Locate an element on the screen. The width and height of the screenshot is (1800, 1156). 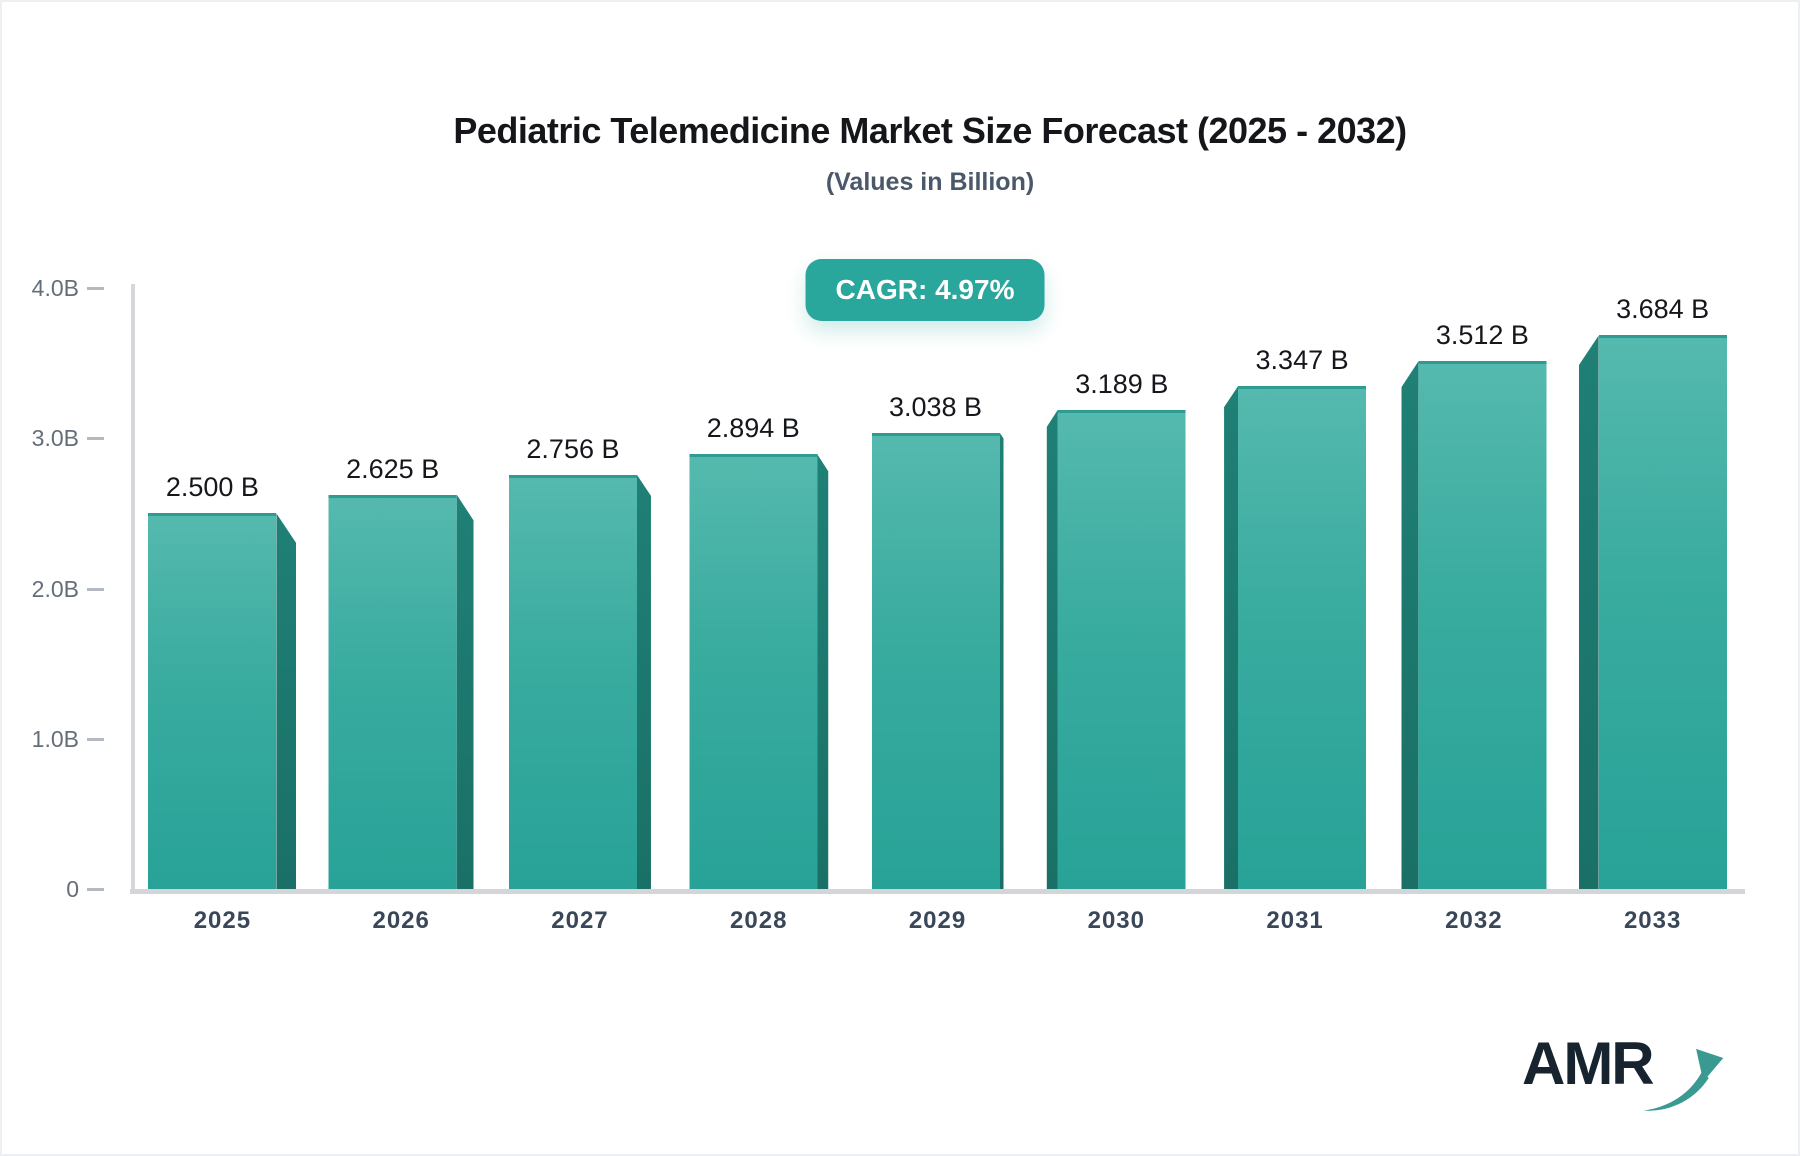
growth-arrow-icon is located at coordinates (1683, 1079).